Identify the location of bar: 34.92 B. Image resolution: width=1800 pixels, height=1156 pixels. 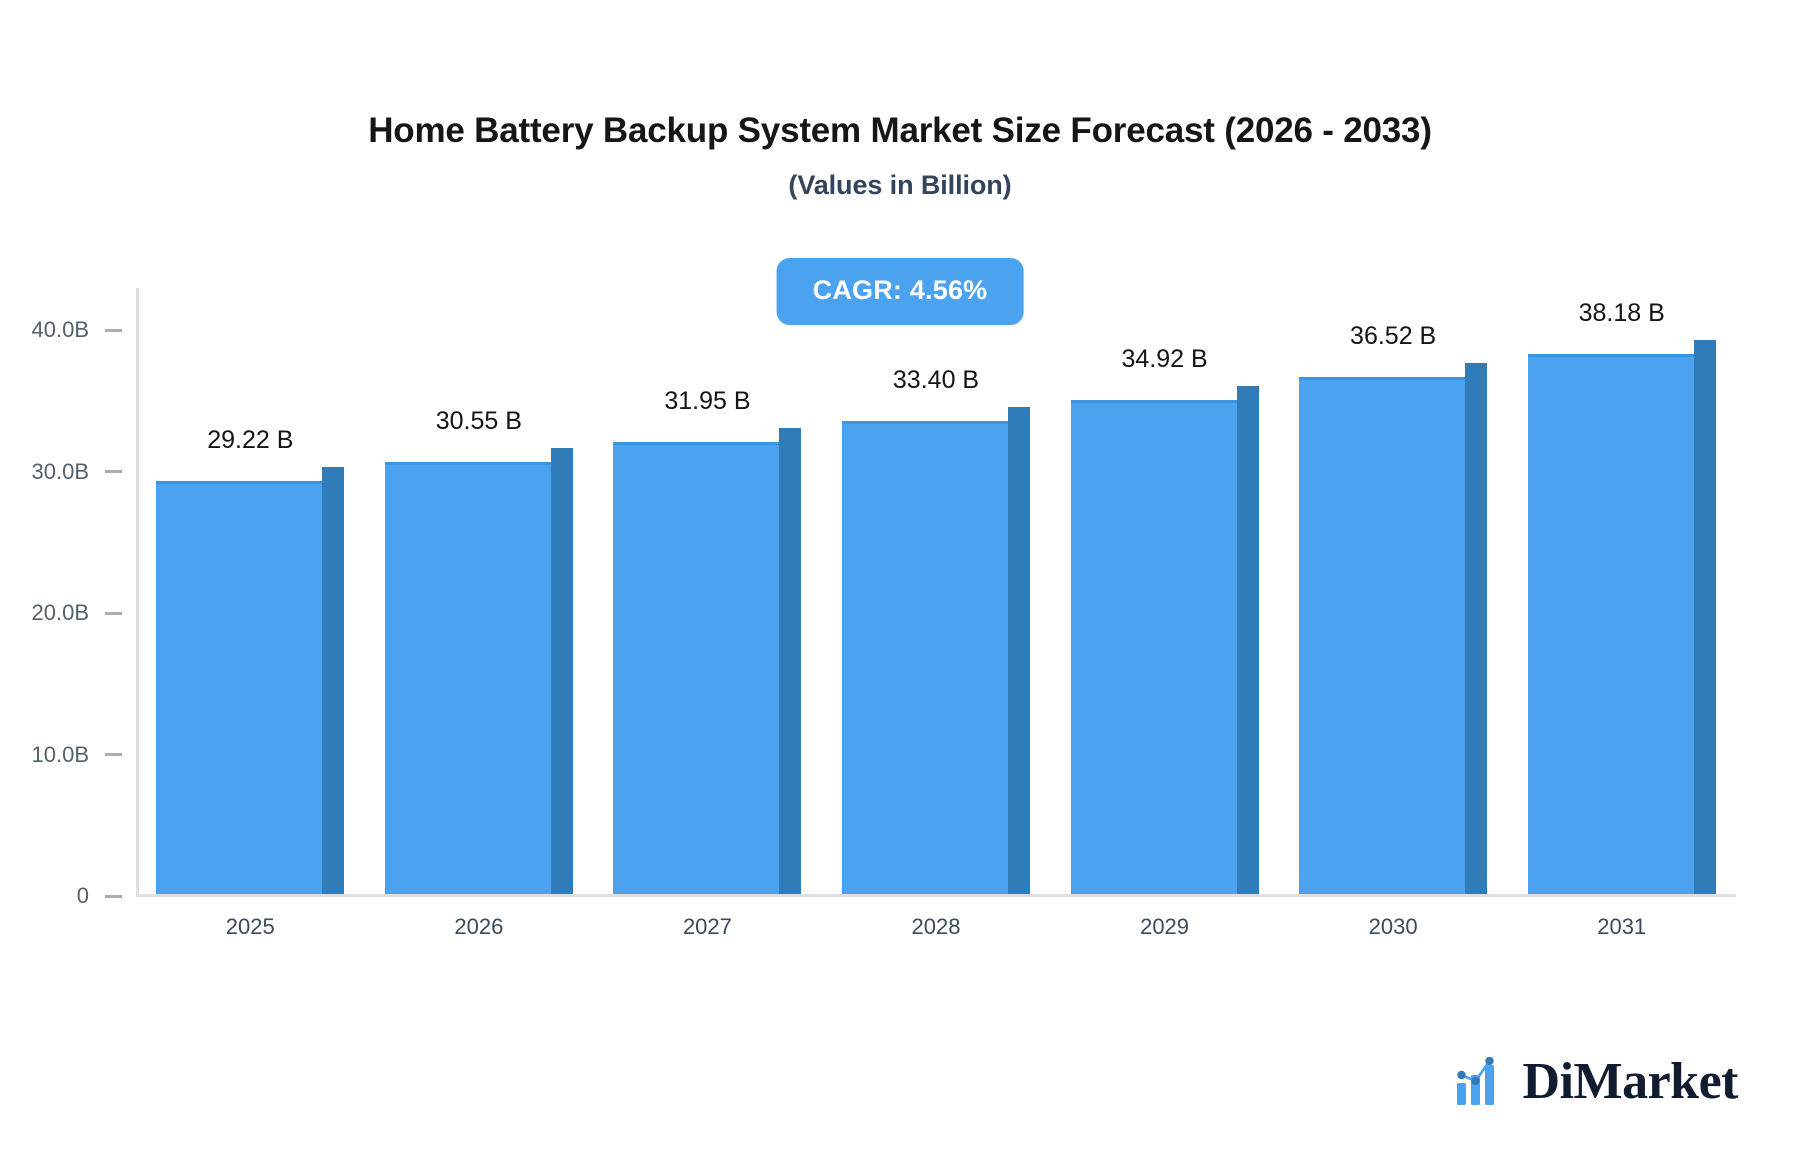
(1164, 619).